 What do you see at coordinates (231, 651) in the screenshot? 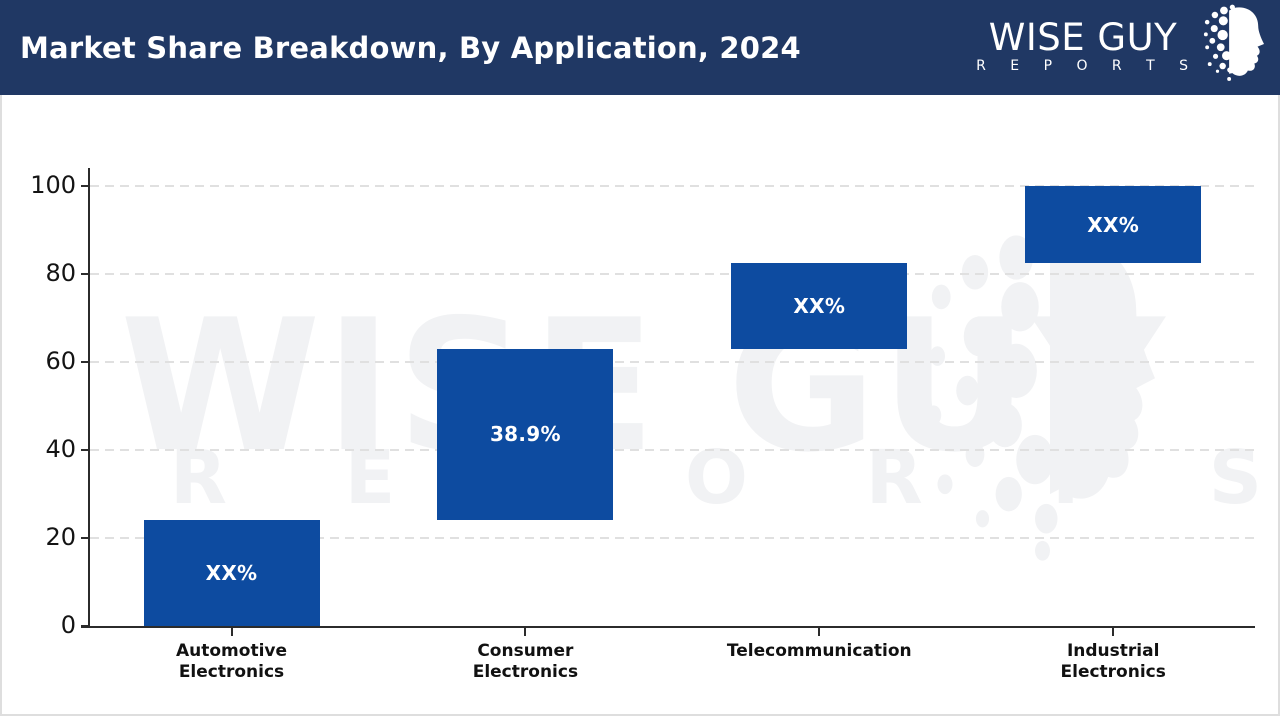
I see `category-label-line: Automotive` at bounding box center [231, 651].